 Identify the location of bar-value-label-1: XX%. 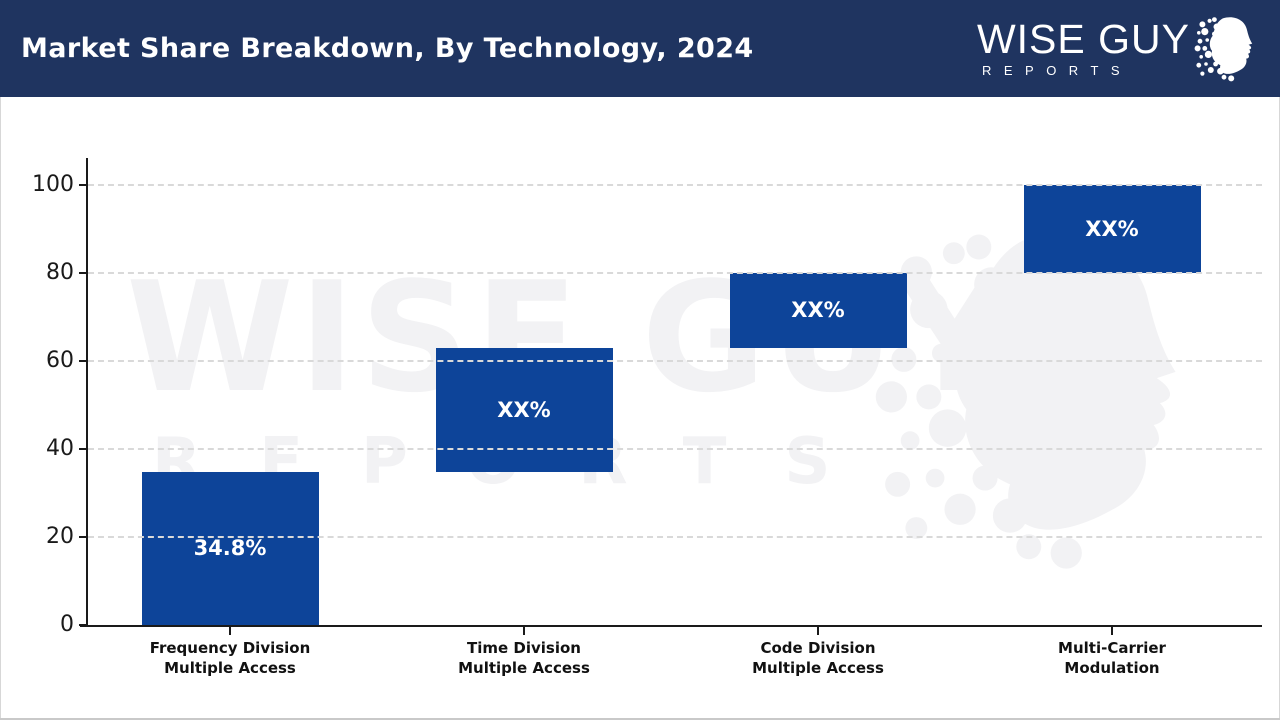
(524, 409).